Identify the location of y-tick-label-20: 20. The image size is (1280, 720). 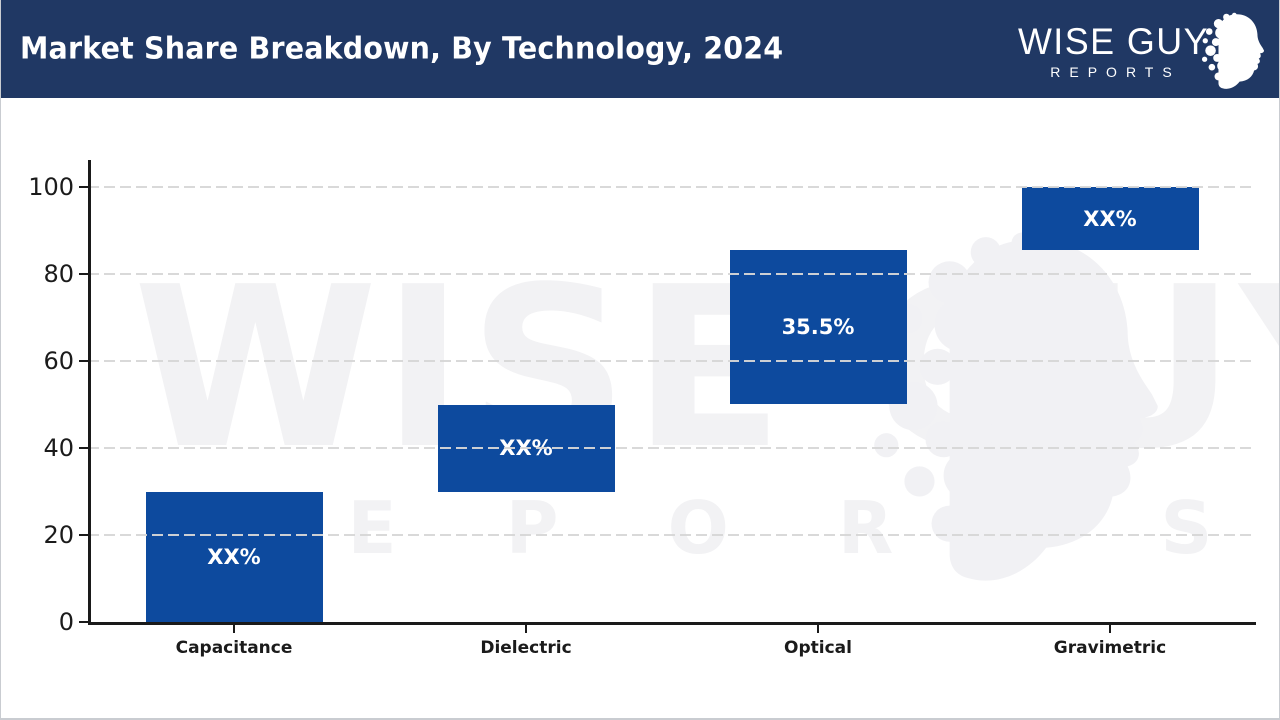
(58, 535).